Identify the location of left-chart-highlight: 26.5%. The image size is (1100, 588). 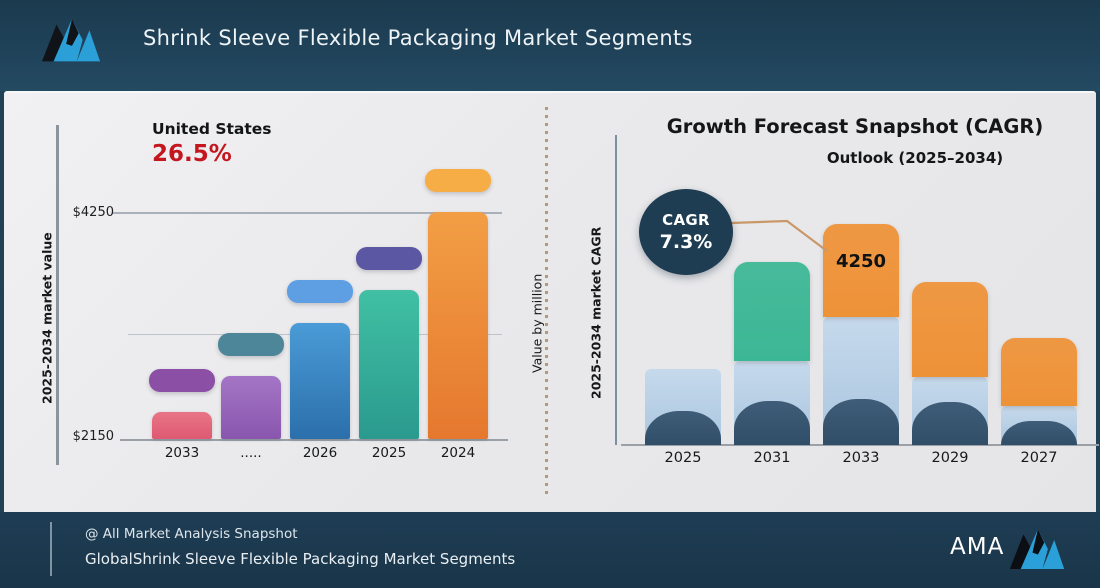
(192, 154).